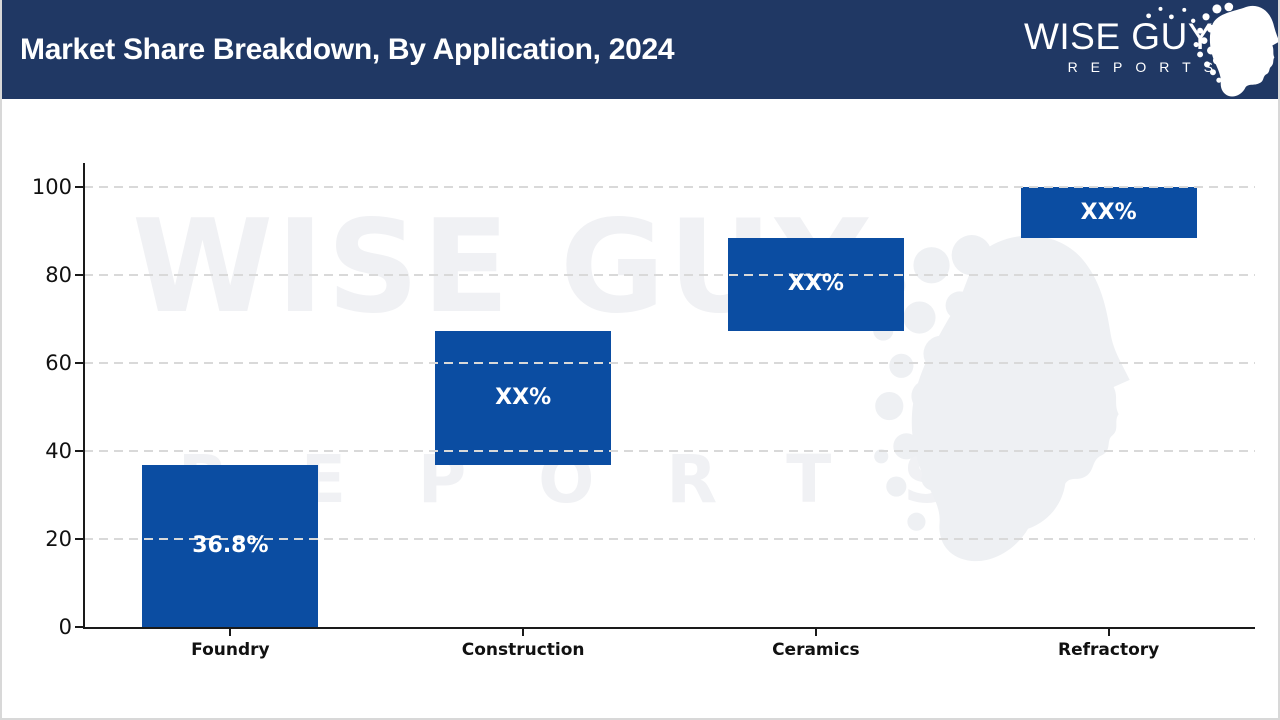 This screenshot has width=1280, height=720. Describe the element at coordinates (1118, 36) in the screenshot. I see `logo-brand: WISE GUY` at that location.